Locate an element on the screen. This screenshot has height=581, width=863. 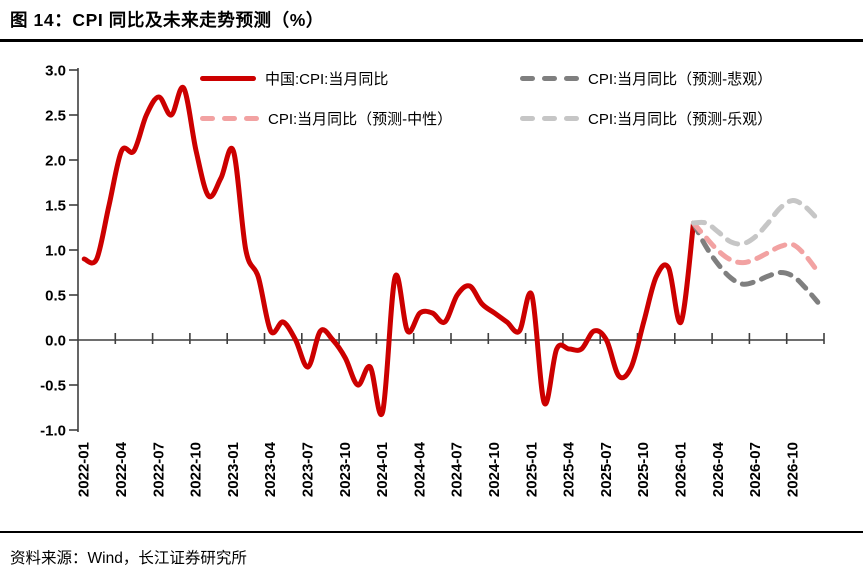
svg-text: 2.5 is located at coordinates (55, 116).